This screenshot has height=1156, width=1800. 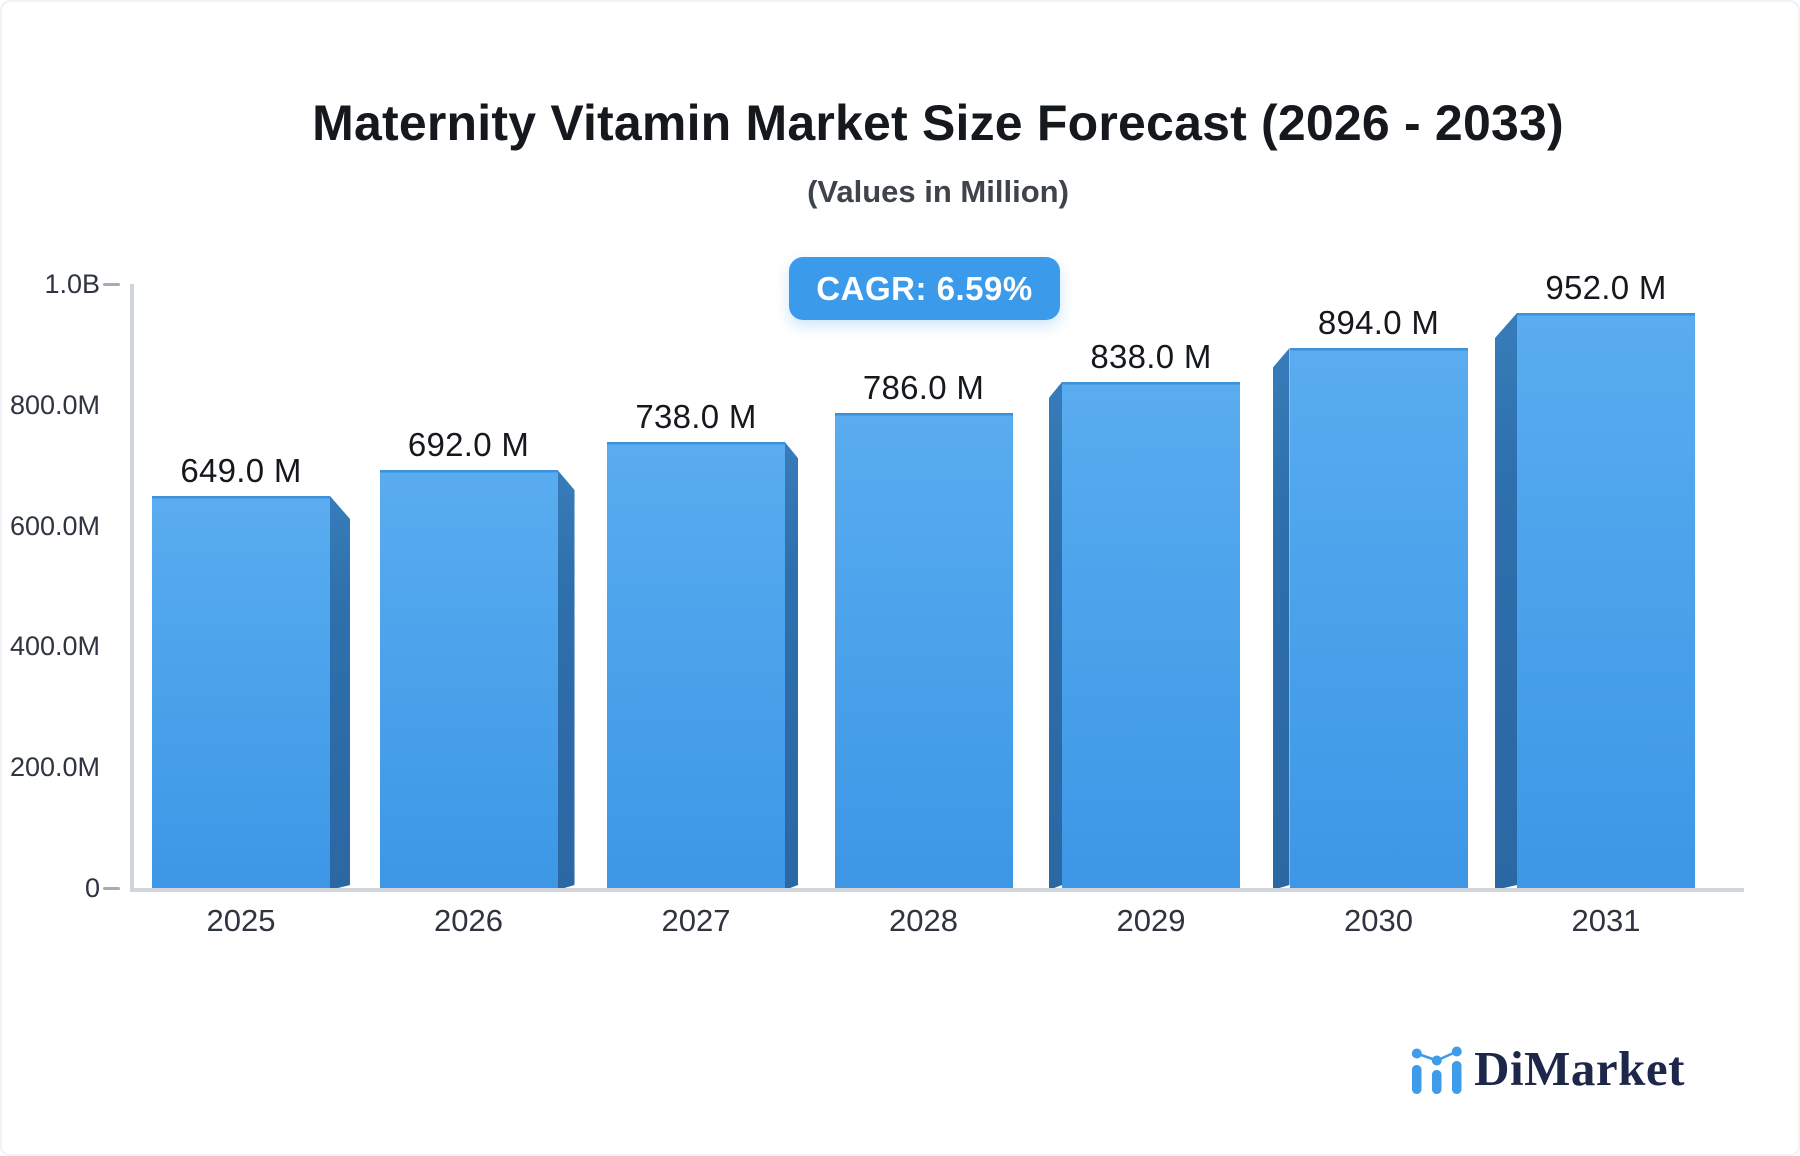 I want to click on cagr-badge-label: CAGR: 6.59%, so click(x=924, y=288).